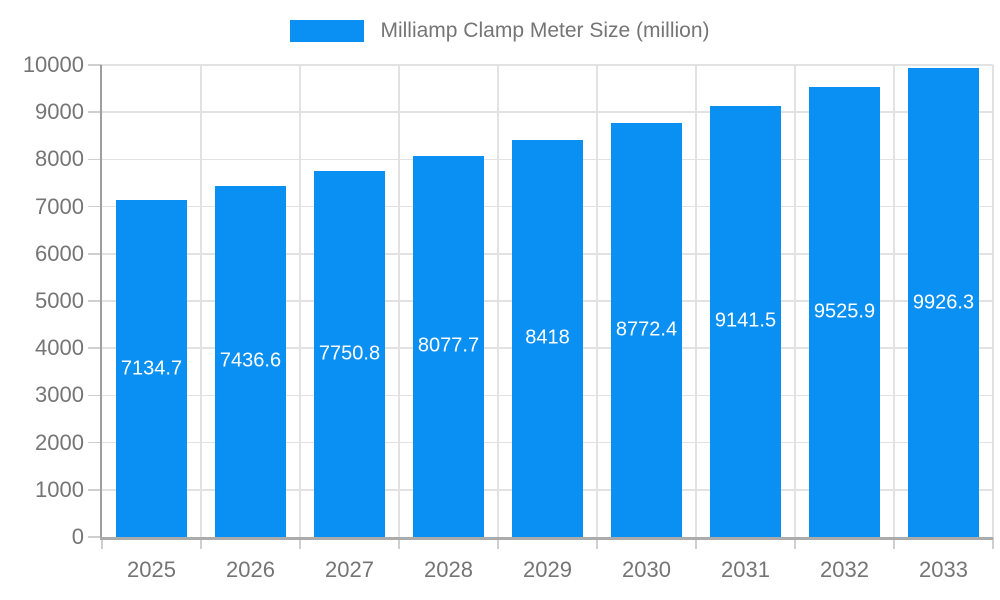 This screenshot has width=1000, height=600. Describe the element at coordinates (546, 538) in the screenshot. I see `x-axis-line` at that location.